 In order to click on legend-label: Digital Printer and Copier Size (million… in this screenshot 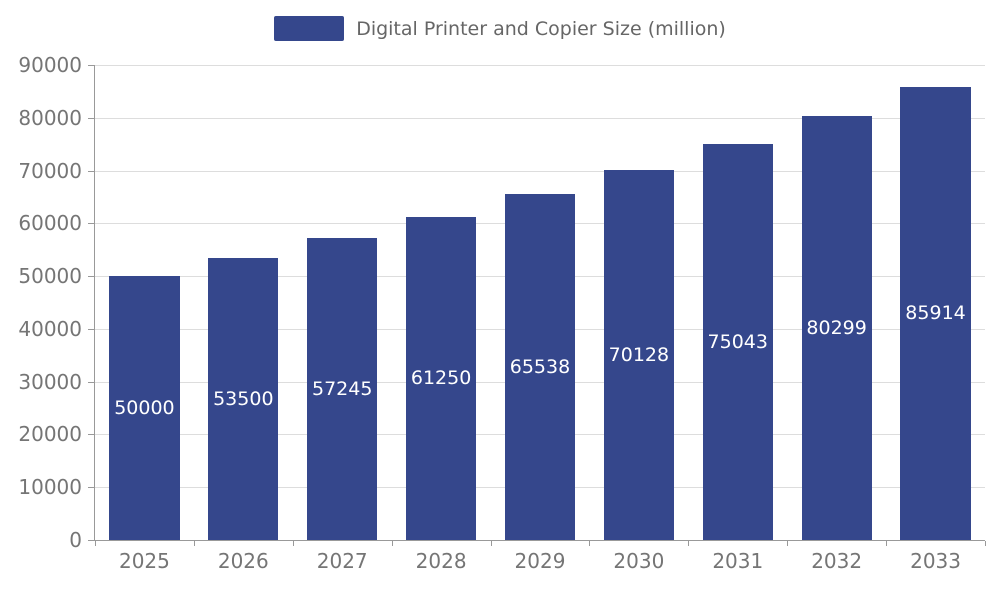, I will do `click(541, 28)`.